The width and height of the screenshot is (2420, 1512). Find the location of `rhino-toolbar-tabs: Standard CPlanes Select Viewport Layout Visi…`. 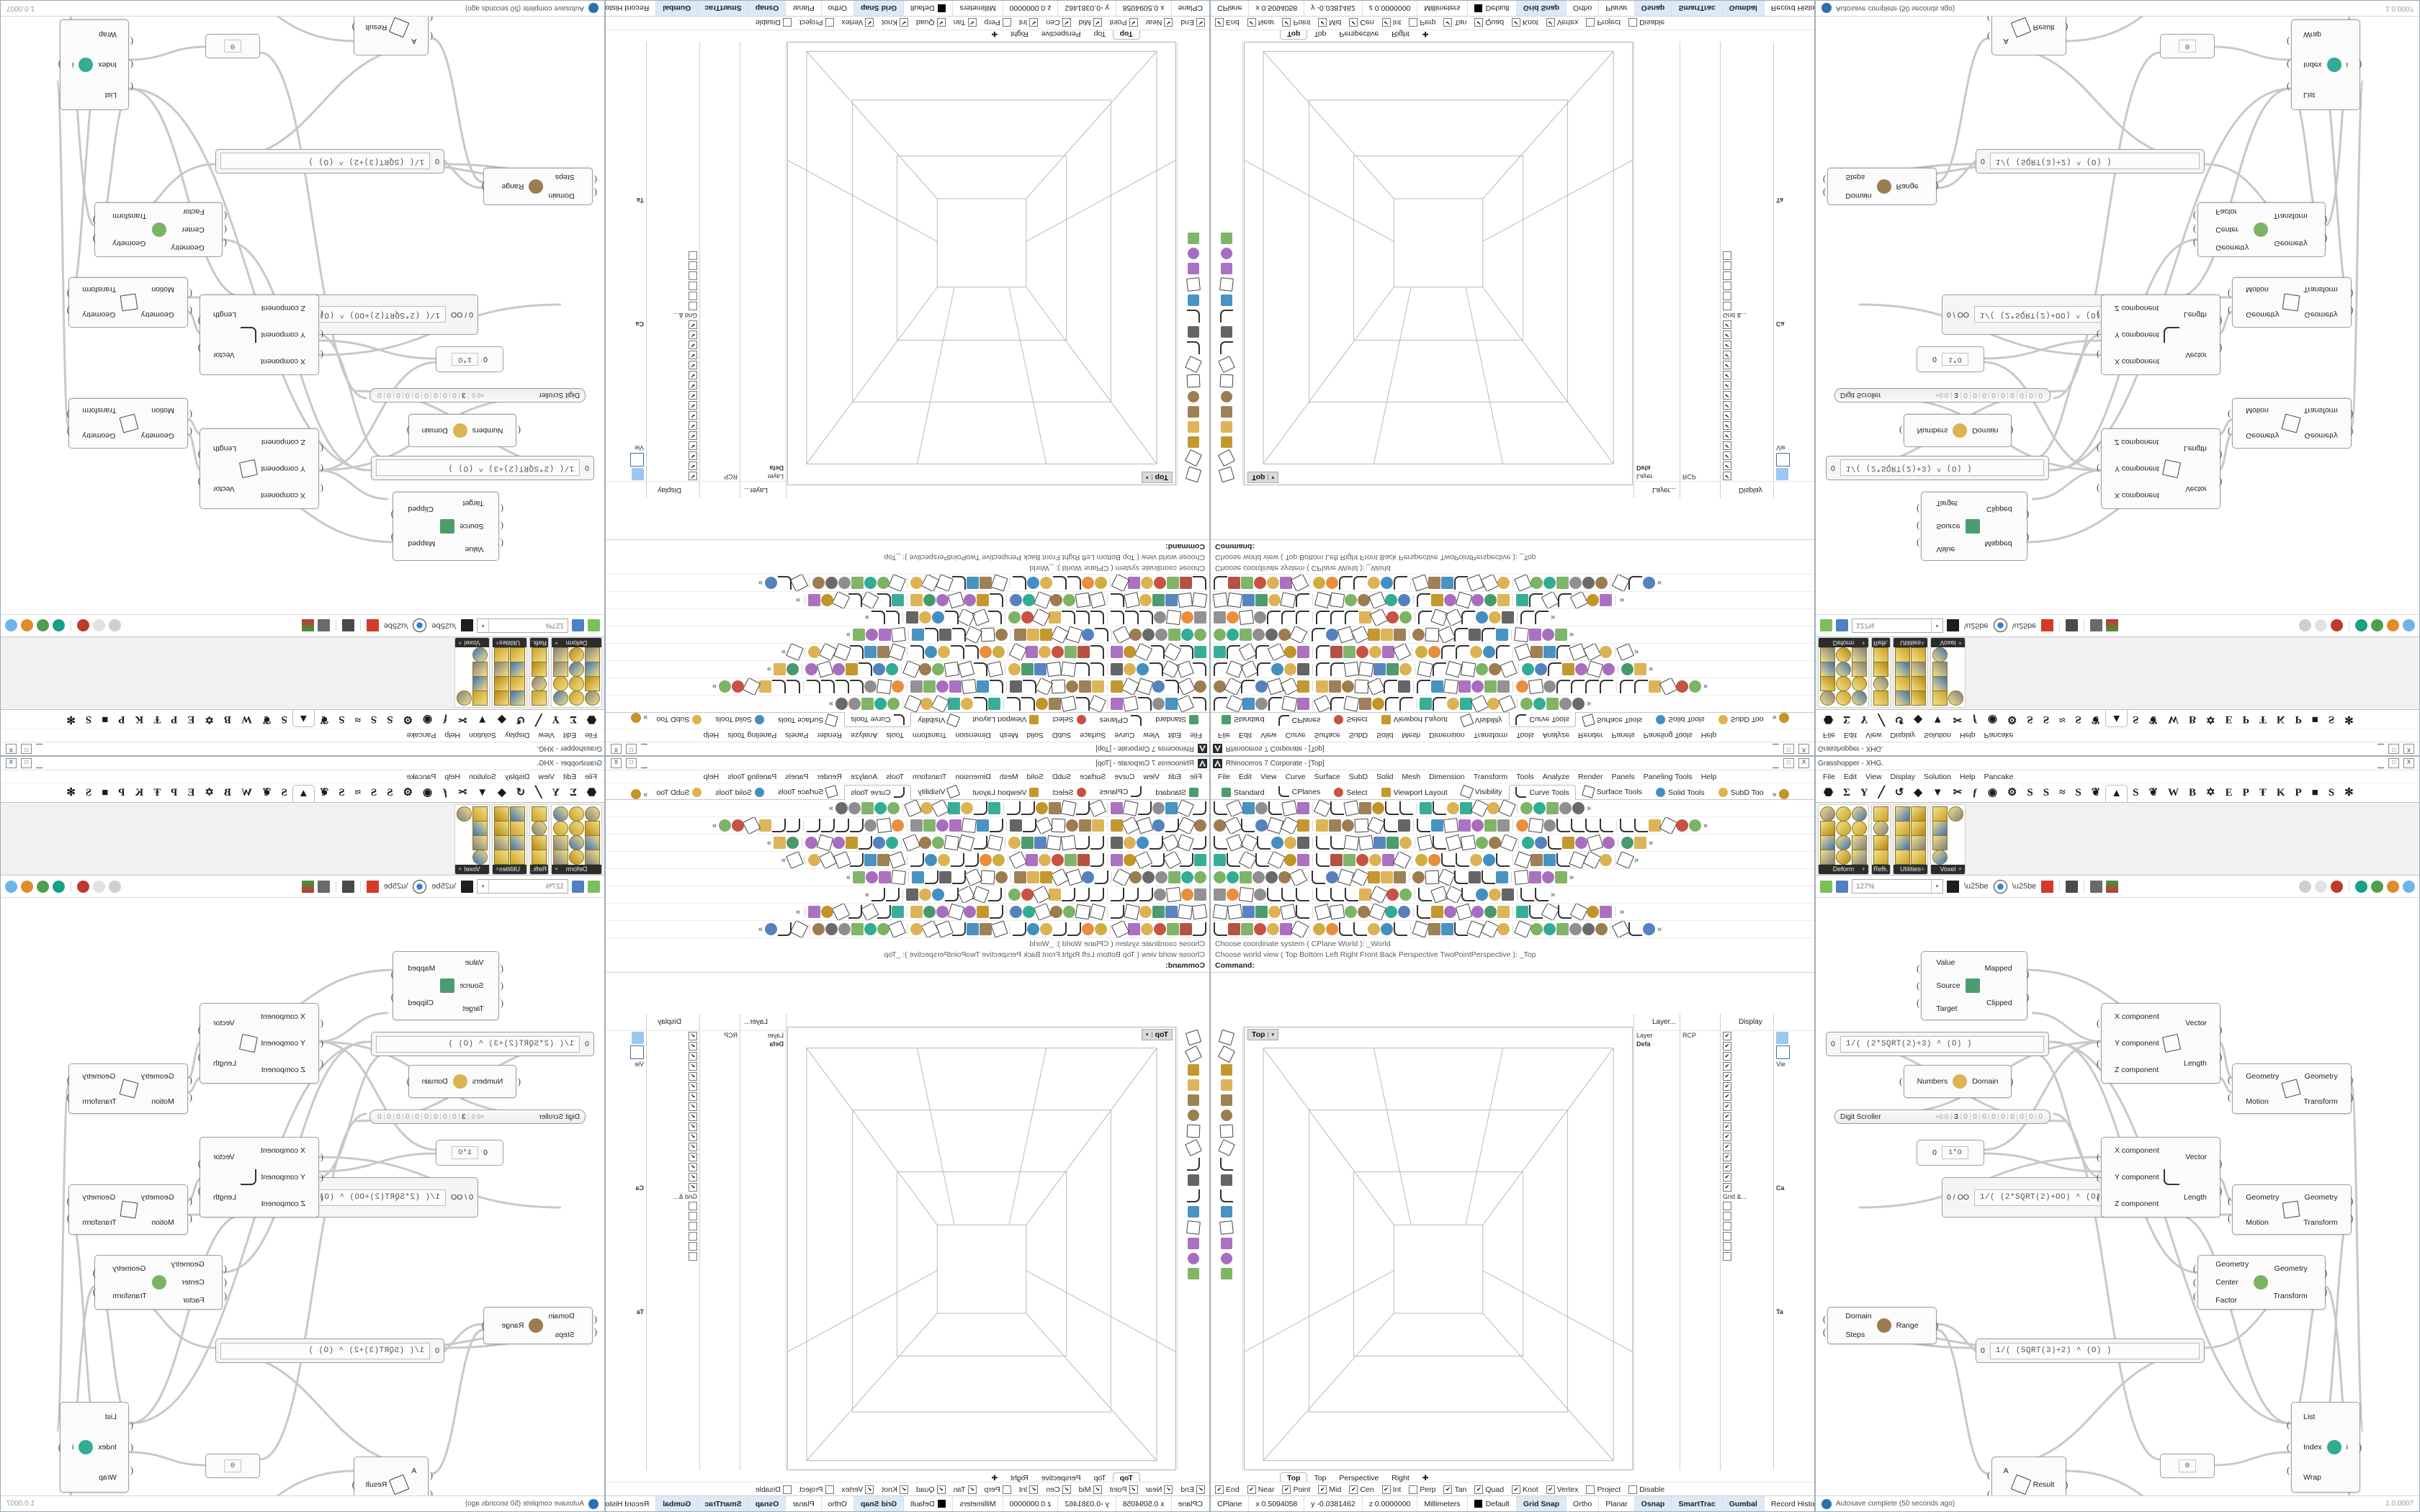

rhino-toolbar-tabs: Standard CPlanes Select Viewport Layout Visi… is located at coordinates (907, 791).